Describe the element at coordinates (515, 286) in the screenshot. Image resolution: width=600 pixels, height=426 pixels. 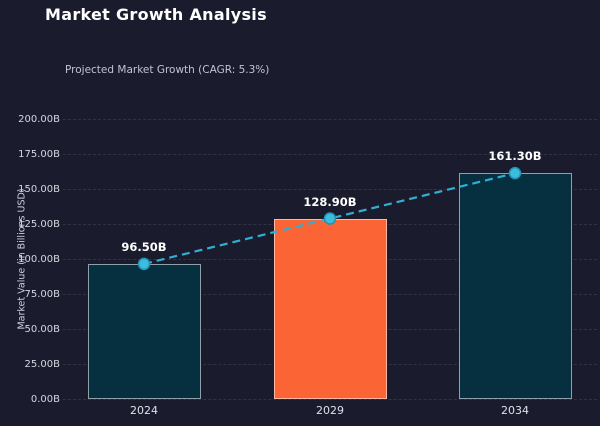
I see `bar-2034` at that location.